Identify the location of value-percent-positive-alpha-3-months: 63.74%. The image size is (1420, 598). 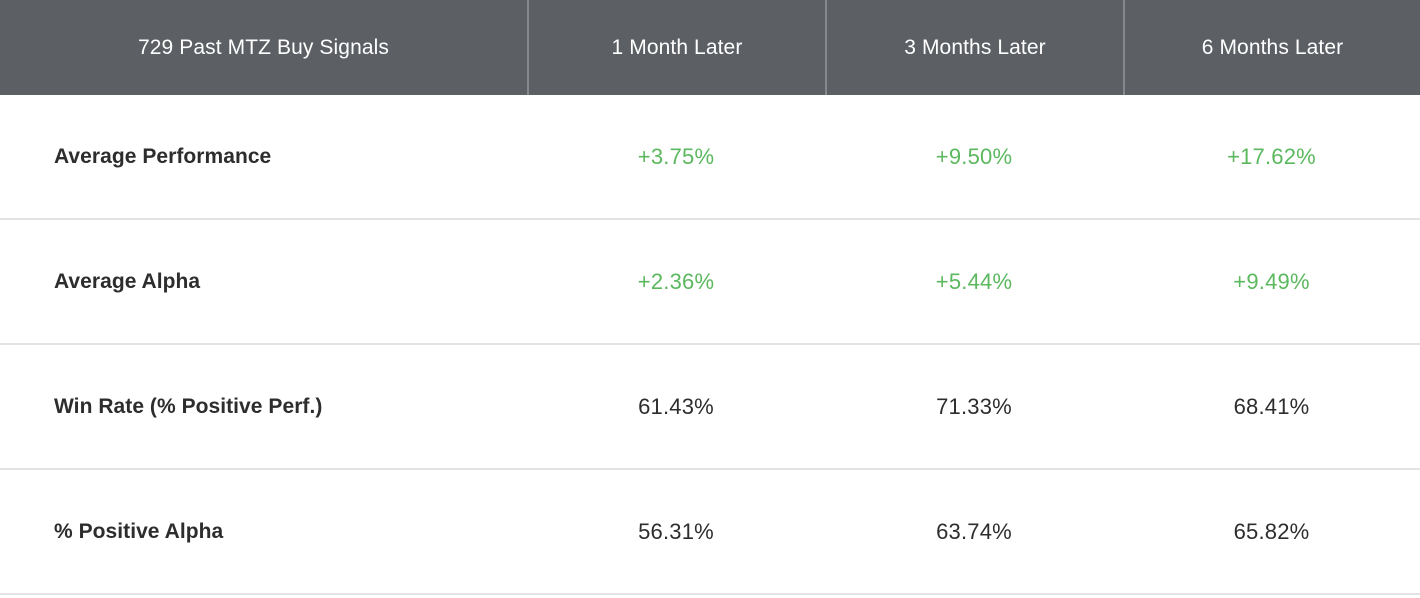
(974, 531).